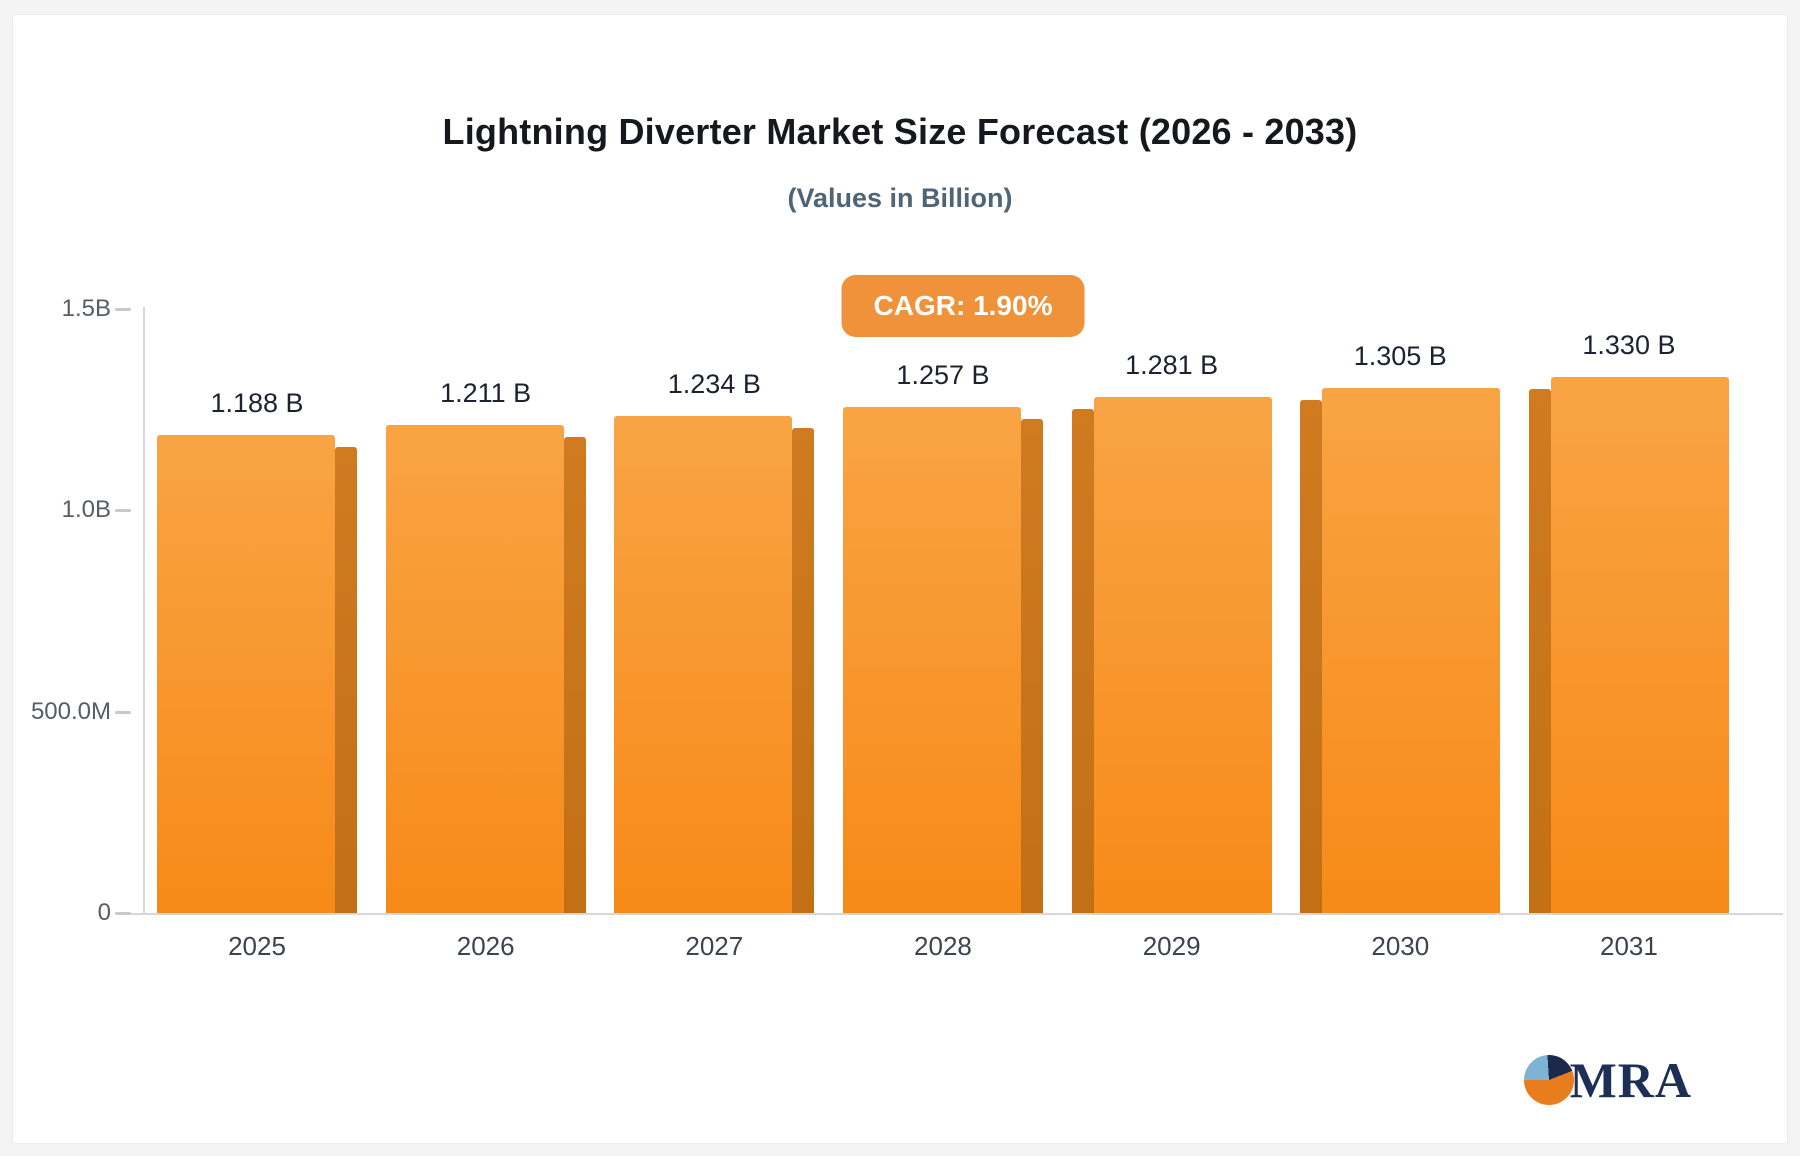 Image resolution: width=1800 pixels, height=1156 pixels. I want to click on bar-group: 1.234 B 2027, so click(714, 635).